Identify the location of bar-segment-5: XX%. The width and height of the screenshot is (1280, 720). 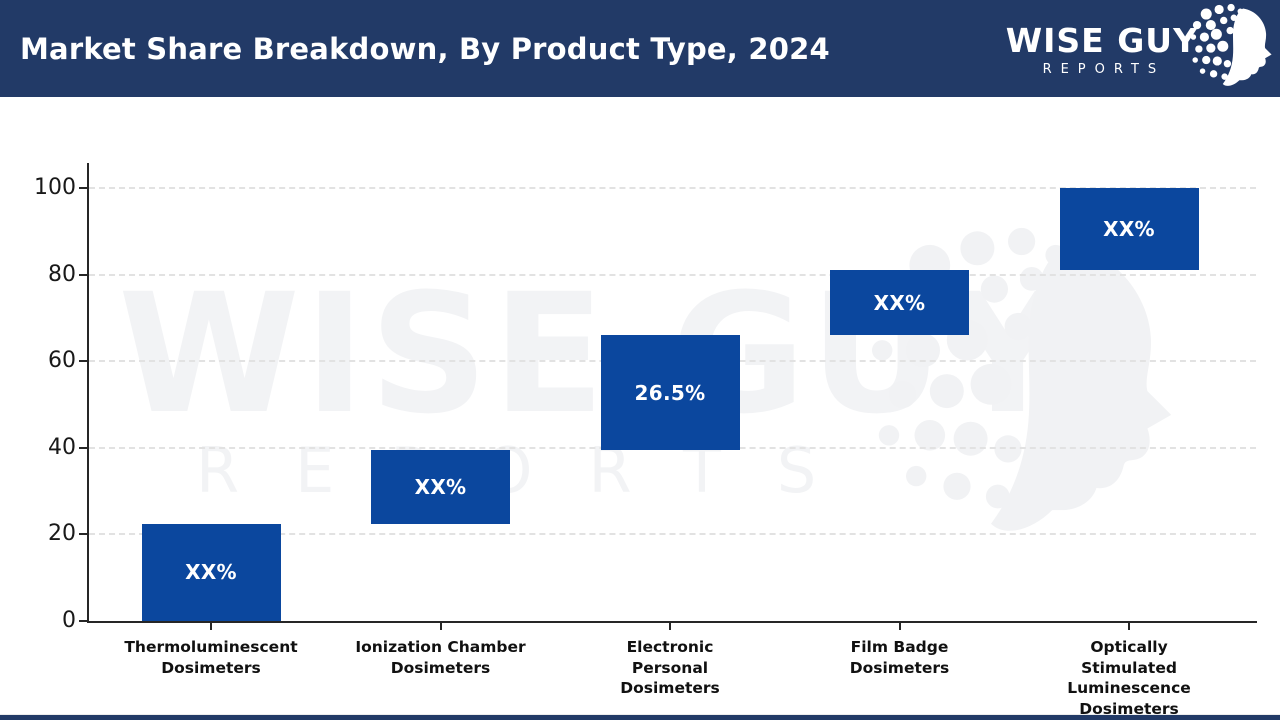
(1129, 229).